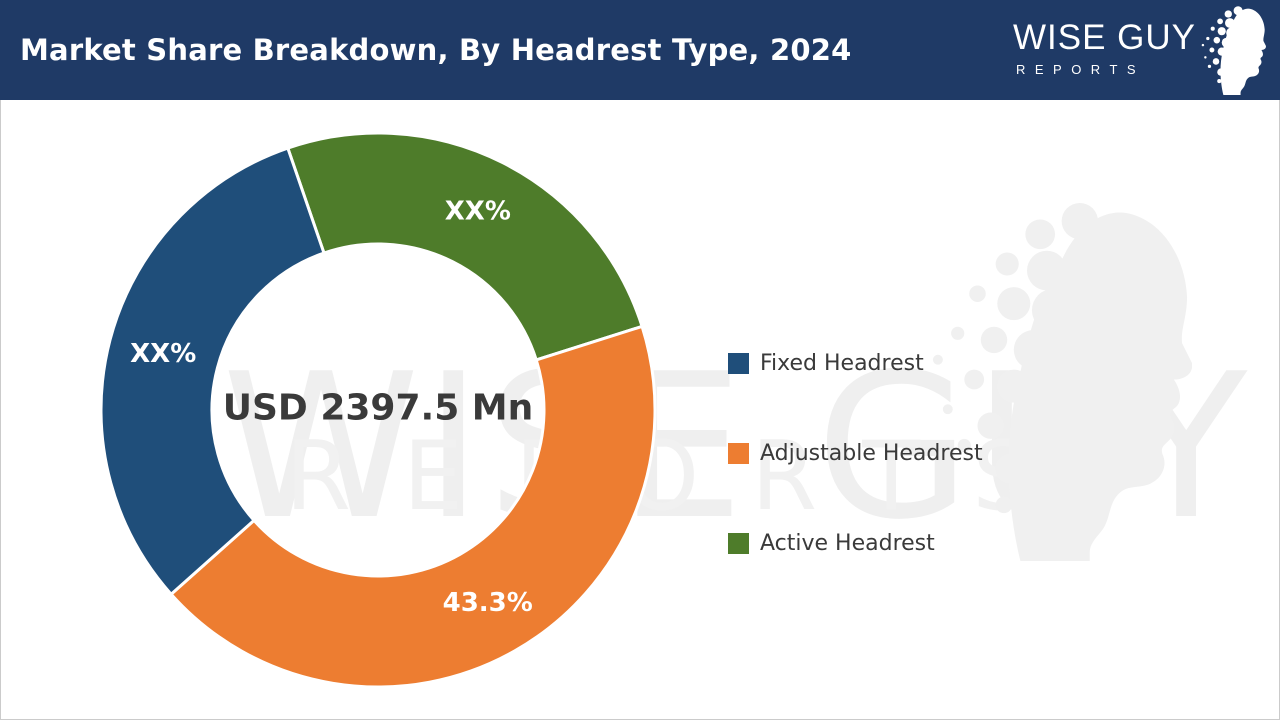 Image resolution: width=1280 pixels, height=720 pixels. Describe the element at coordinates (1080, 69) in the screenshot. I see `logo-subtext: REPORTS` at that location.